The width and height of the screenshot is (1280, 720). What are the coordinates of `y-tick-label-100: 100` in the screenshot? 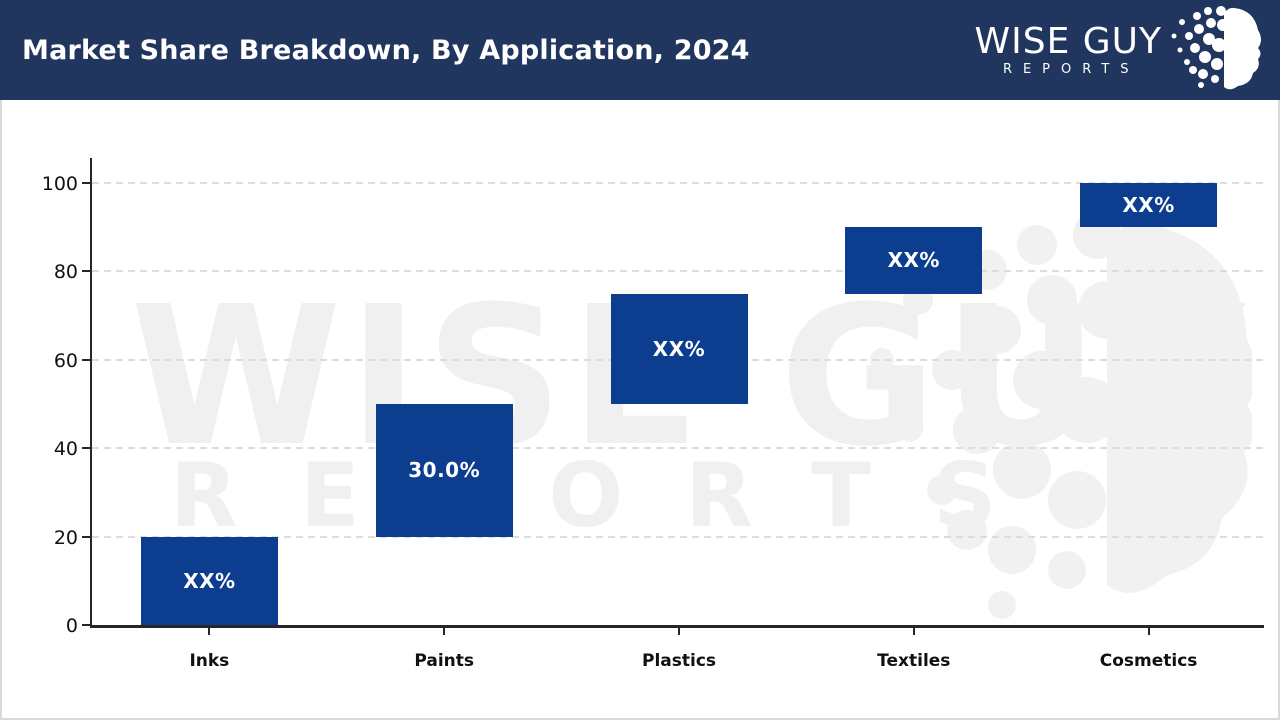 It's located at (59, 184).